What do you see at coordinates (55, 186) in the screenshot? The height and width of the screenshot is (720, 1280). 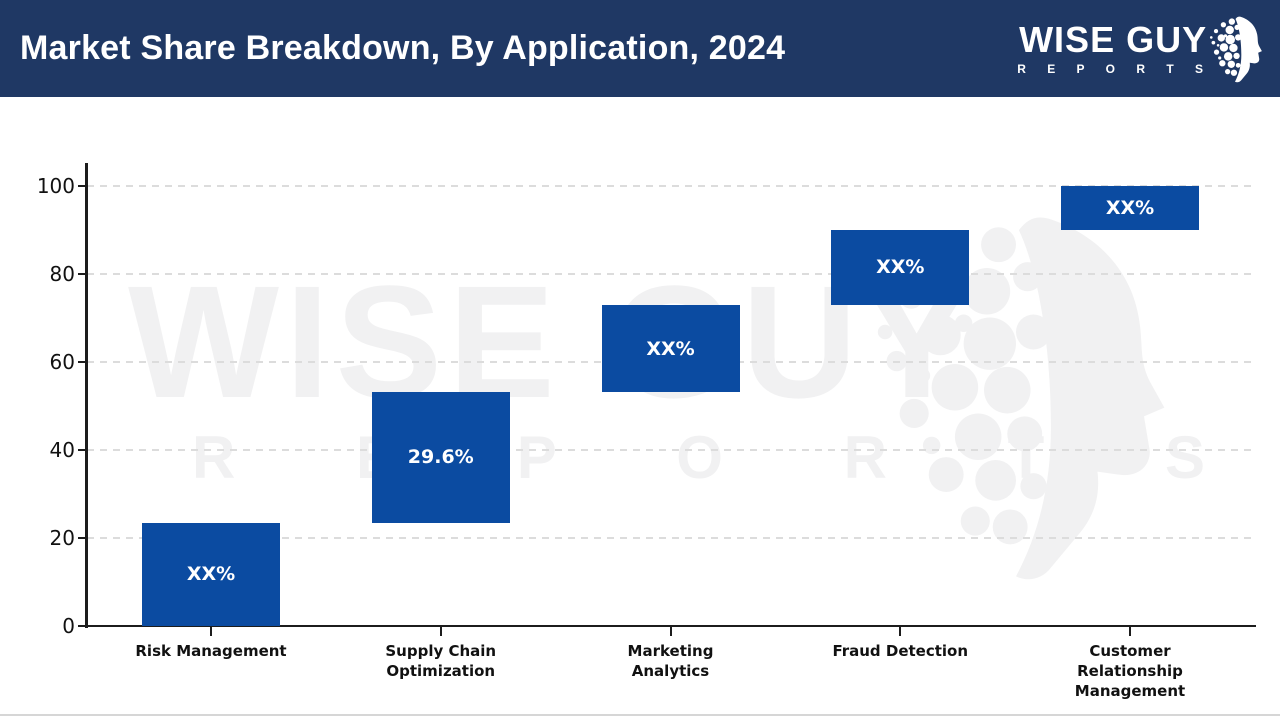 I see `y-axis-tick-label: 100` at bounding box center [55, 186].